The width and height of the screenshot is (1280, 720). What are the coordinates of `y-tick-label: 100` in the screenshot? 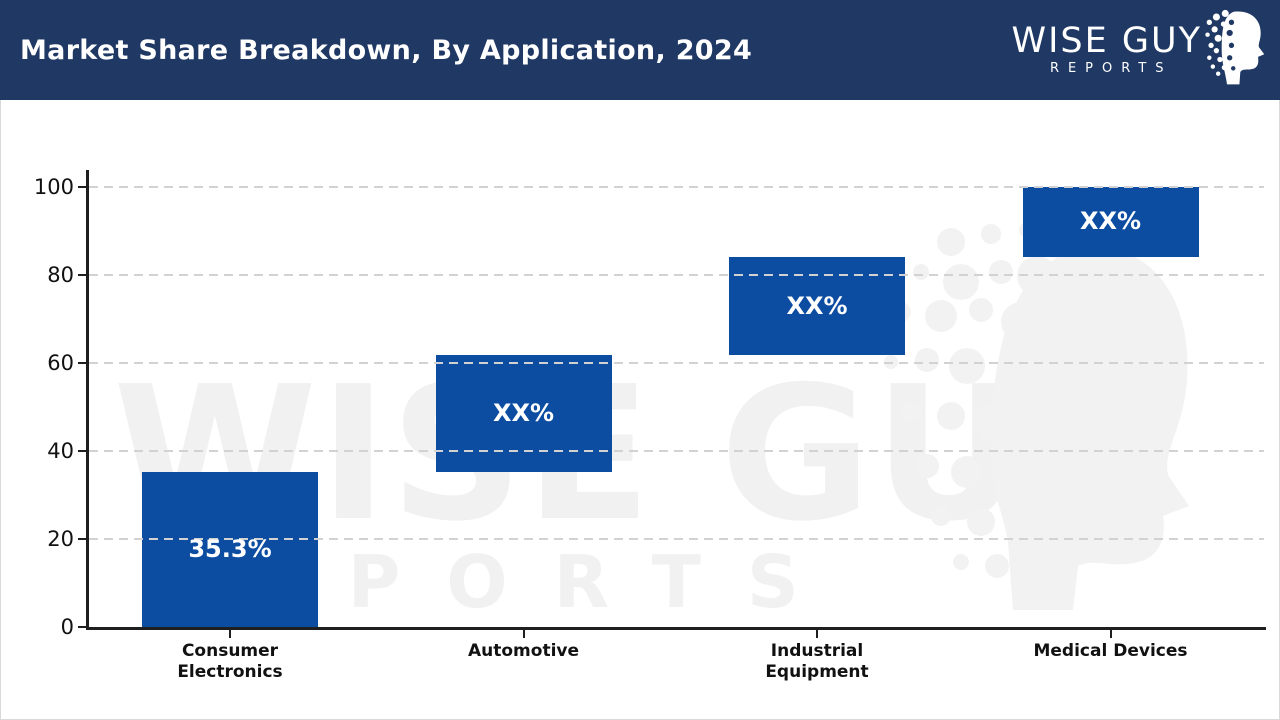 It's located at (53, 187).